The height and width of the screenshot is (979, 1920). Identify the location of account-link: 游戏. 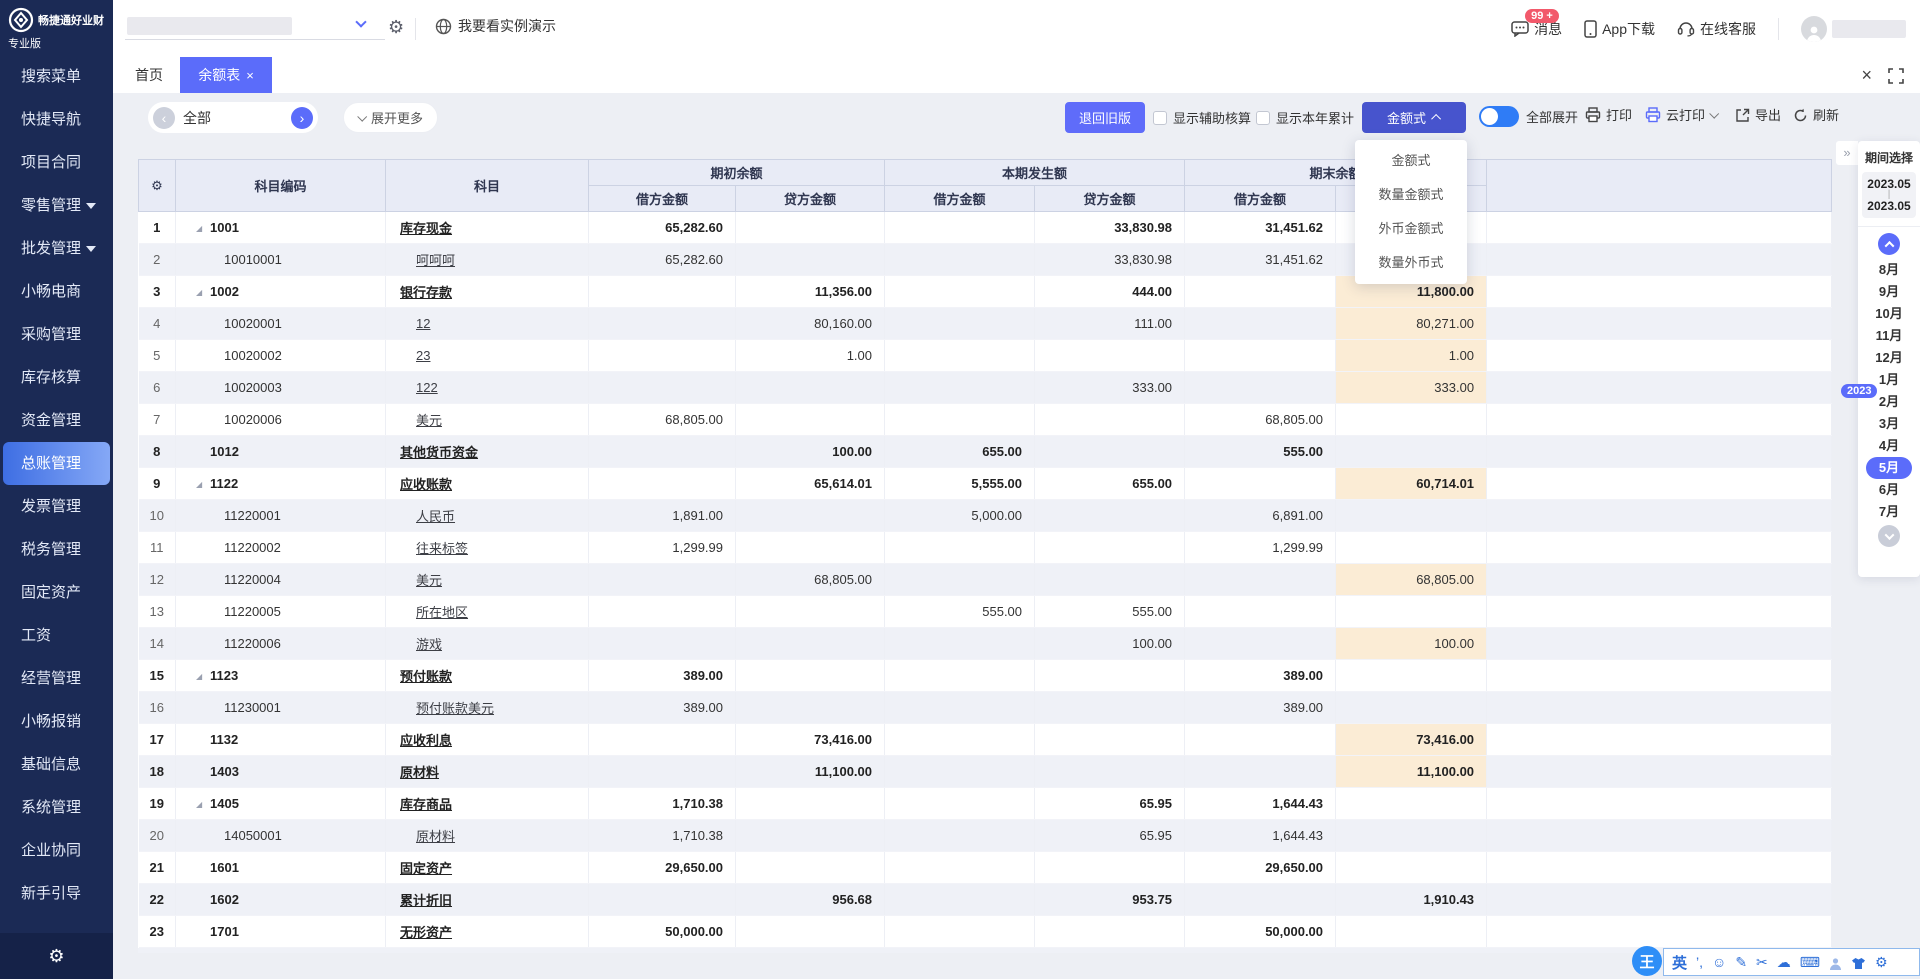
(429, 644).